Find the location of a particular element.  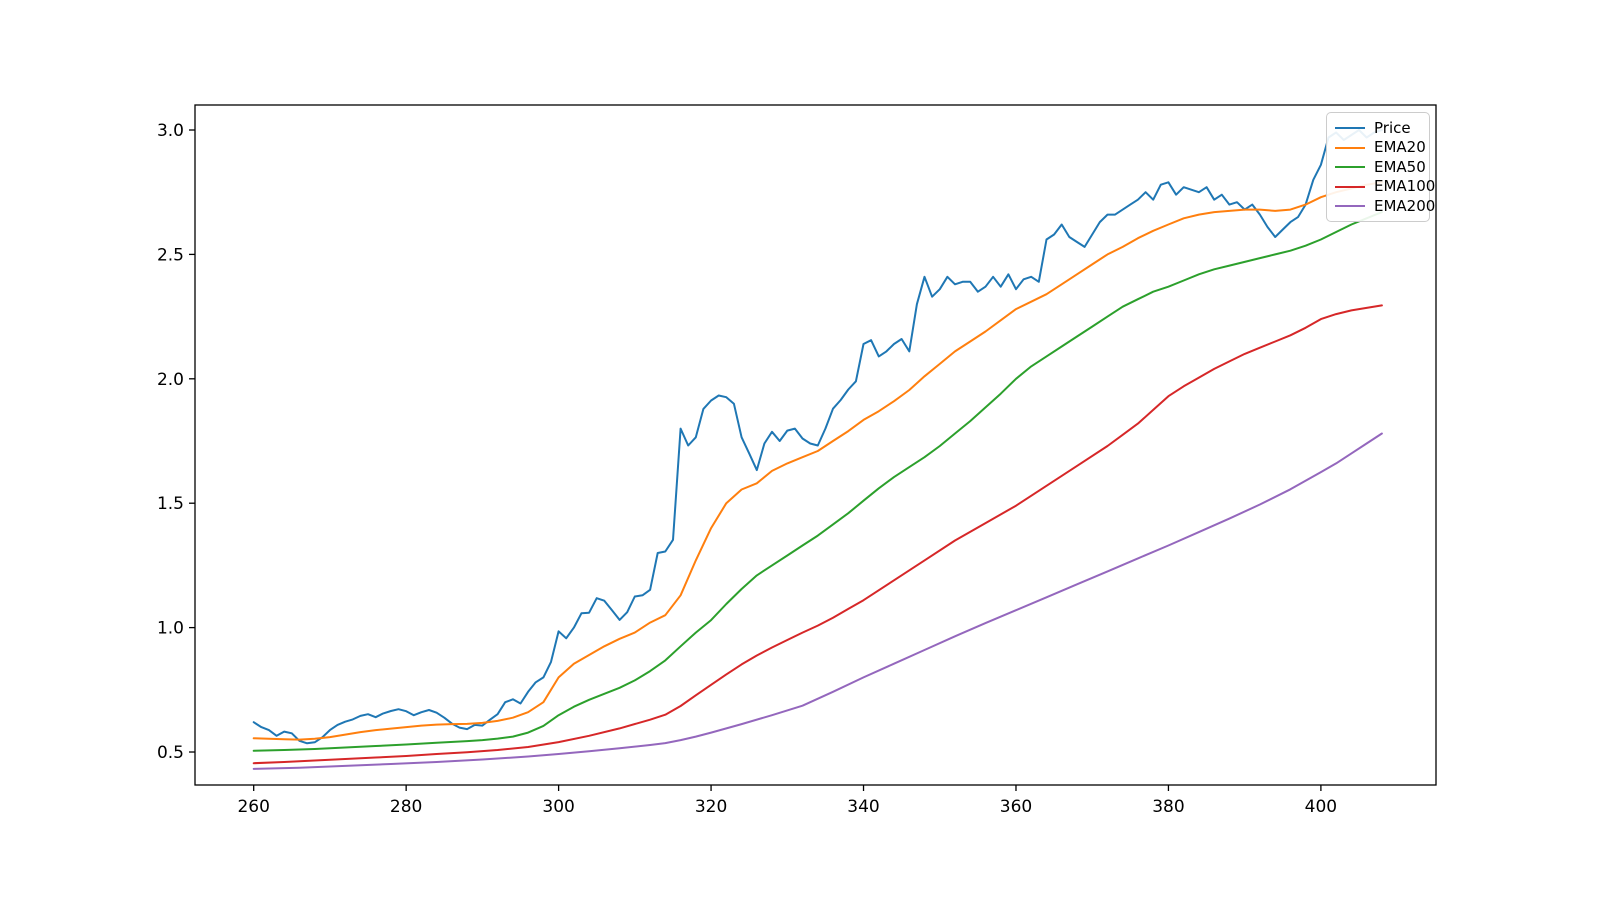

price-line-swatch is located at coordinates (1350, 128).